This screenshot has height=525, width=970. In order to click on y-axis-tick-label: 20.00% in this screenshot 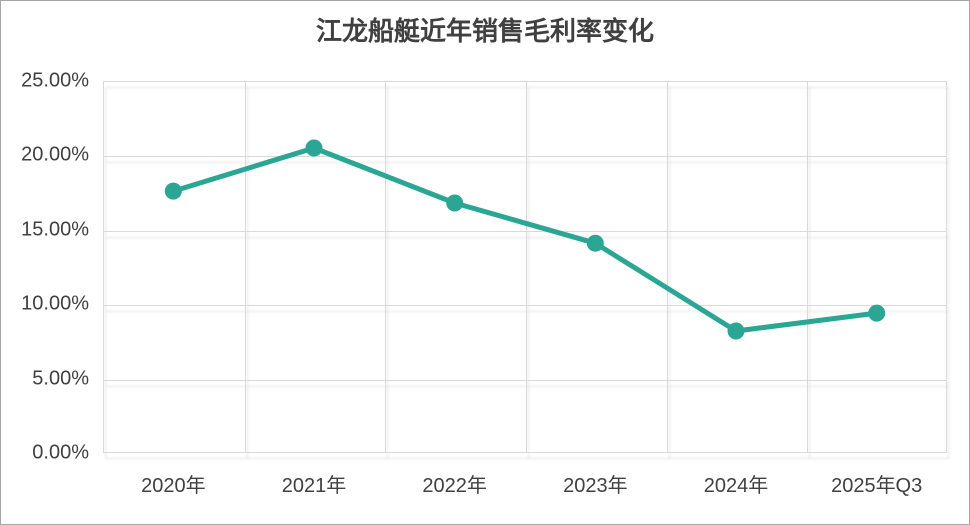, I will do `click(55, 154)`.